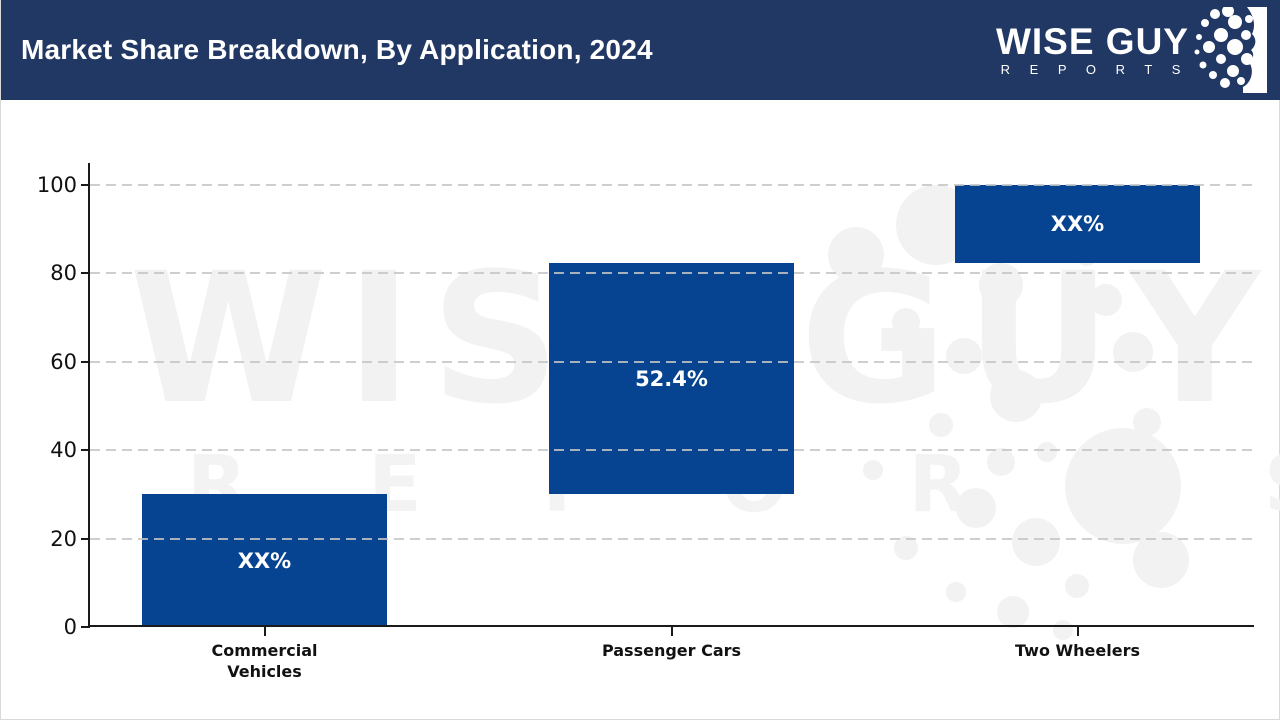 This screenshot has height=720, width=1280. What do you see at coordinates (63, 361) in the screenshot?
I see `y-tick-label-60: 60` at bounding box center [63, 361].